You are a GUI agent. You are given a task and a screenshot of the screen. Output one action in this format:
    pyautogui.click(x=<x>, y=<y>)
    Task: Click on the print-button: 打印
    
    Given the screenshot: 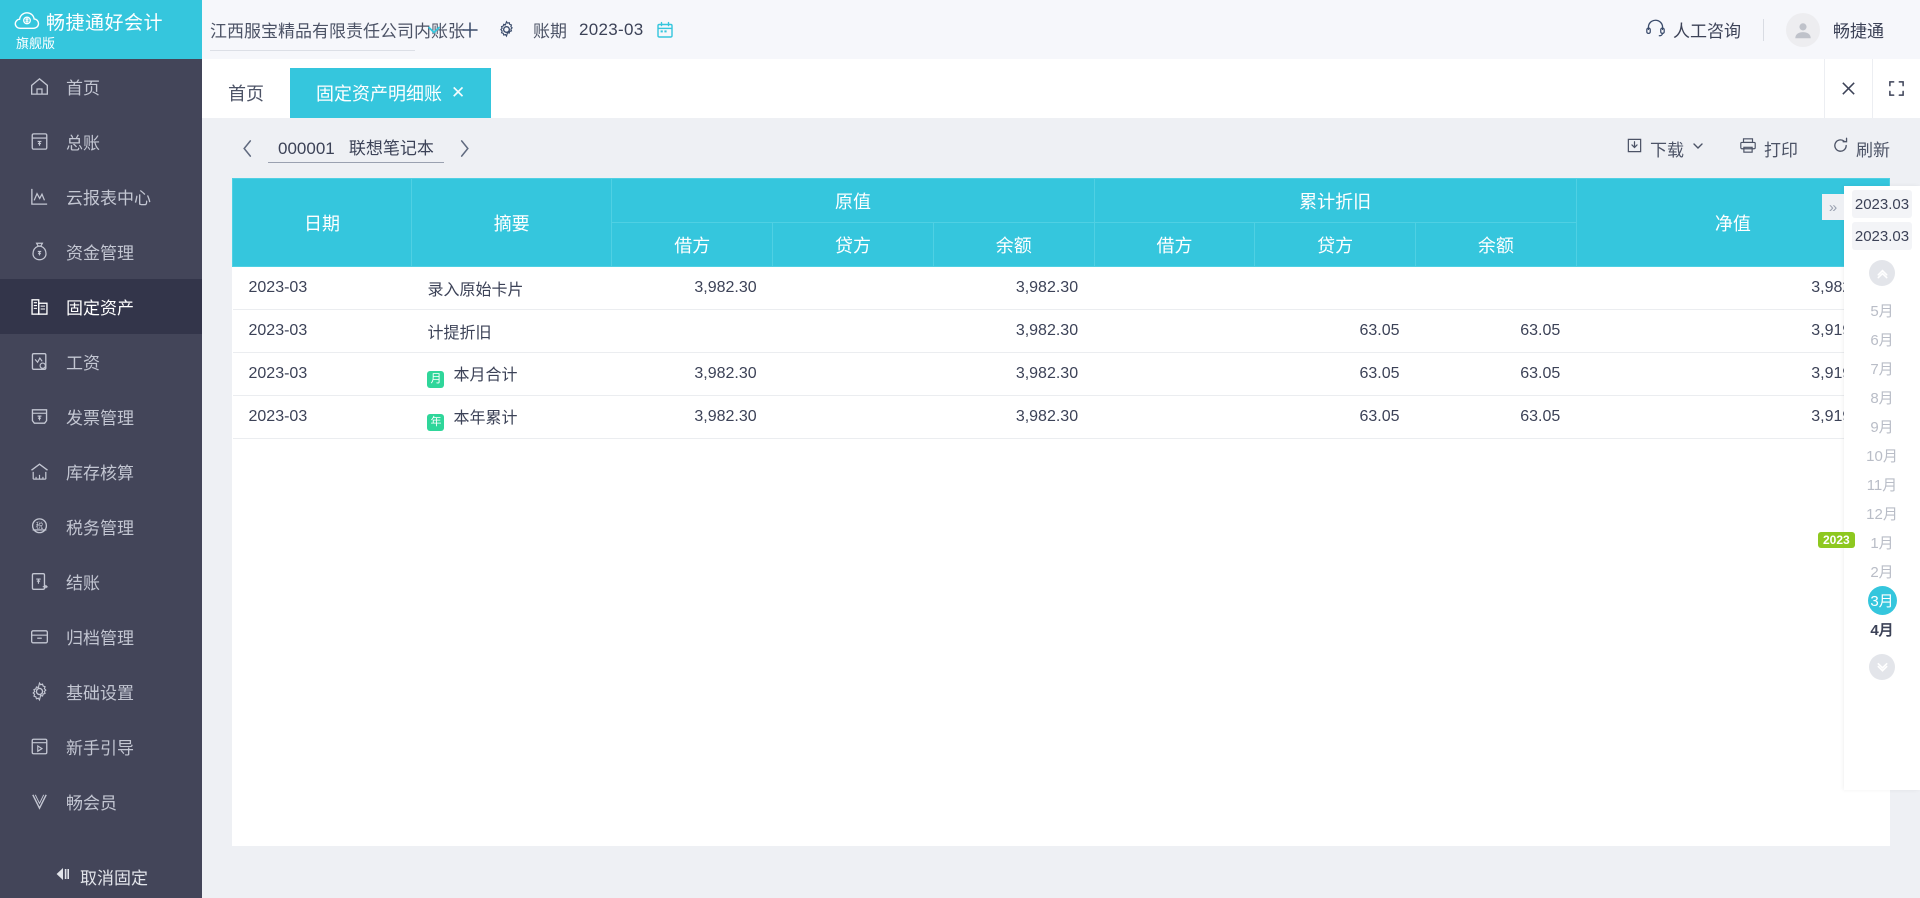 What is the action you would take?
    pyautogui.click(x=1768, y=148)
    